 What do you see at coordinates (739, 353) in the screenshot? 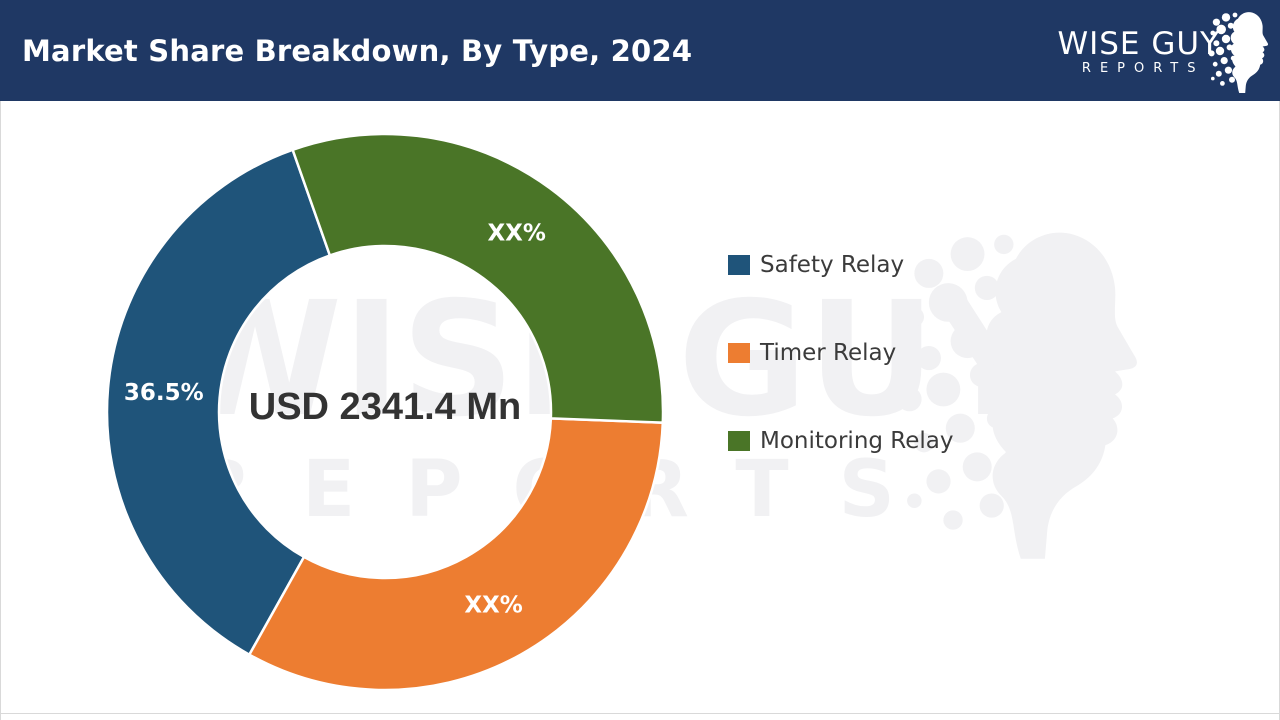
I see `legend-swatch-timer-relay` at bounding box center [739, 353].